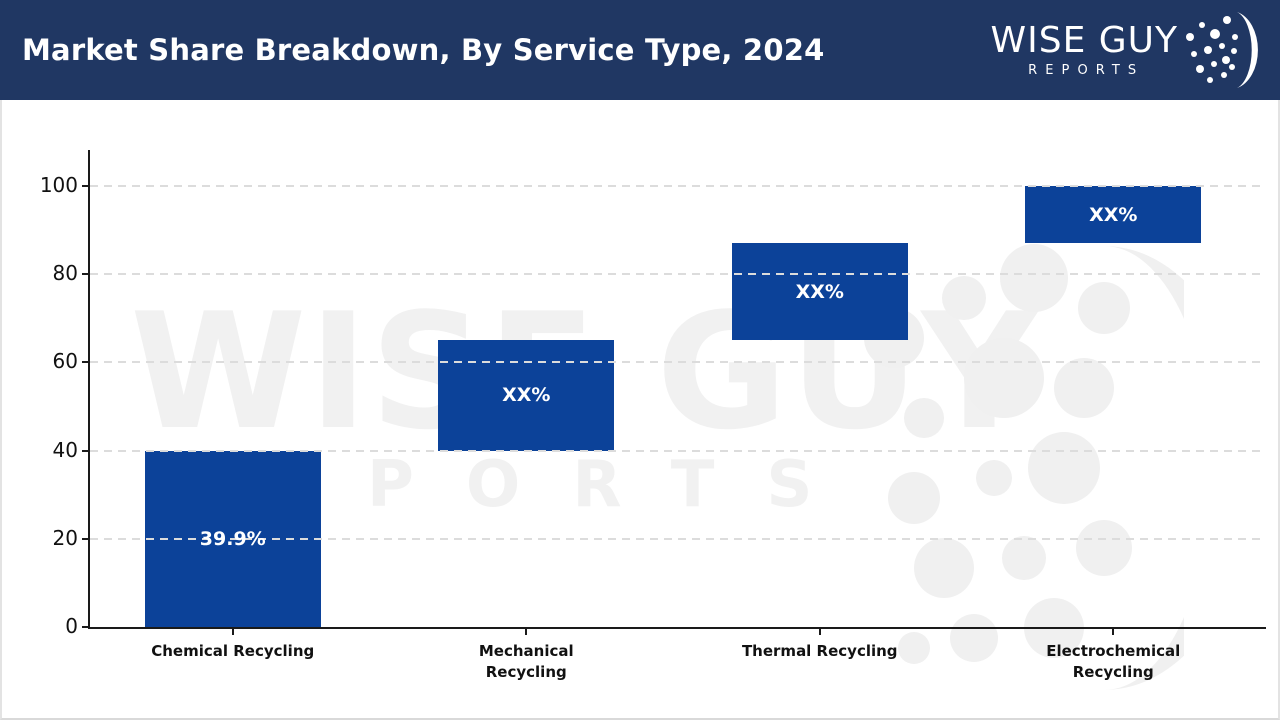  Describe the element at coordinates (58, 185) in the screenshot. I see `y-tick-label-100: 100` at that location.